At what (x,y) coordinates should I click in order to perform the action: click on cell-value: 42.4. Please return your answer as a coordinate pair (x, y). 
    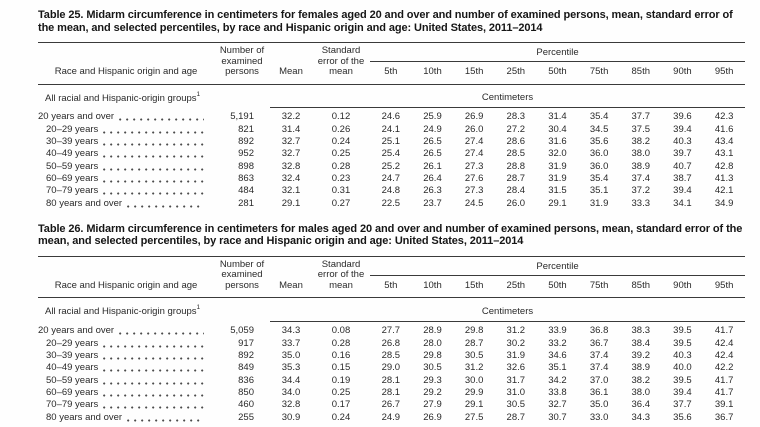
    Looking at the image, I should click on (724, 343).